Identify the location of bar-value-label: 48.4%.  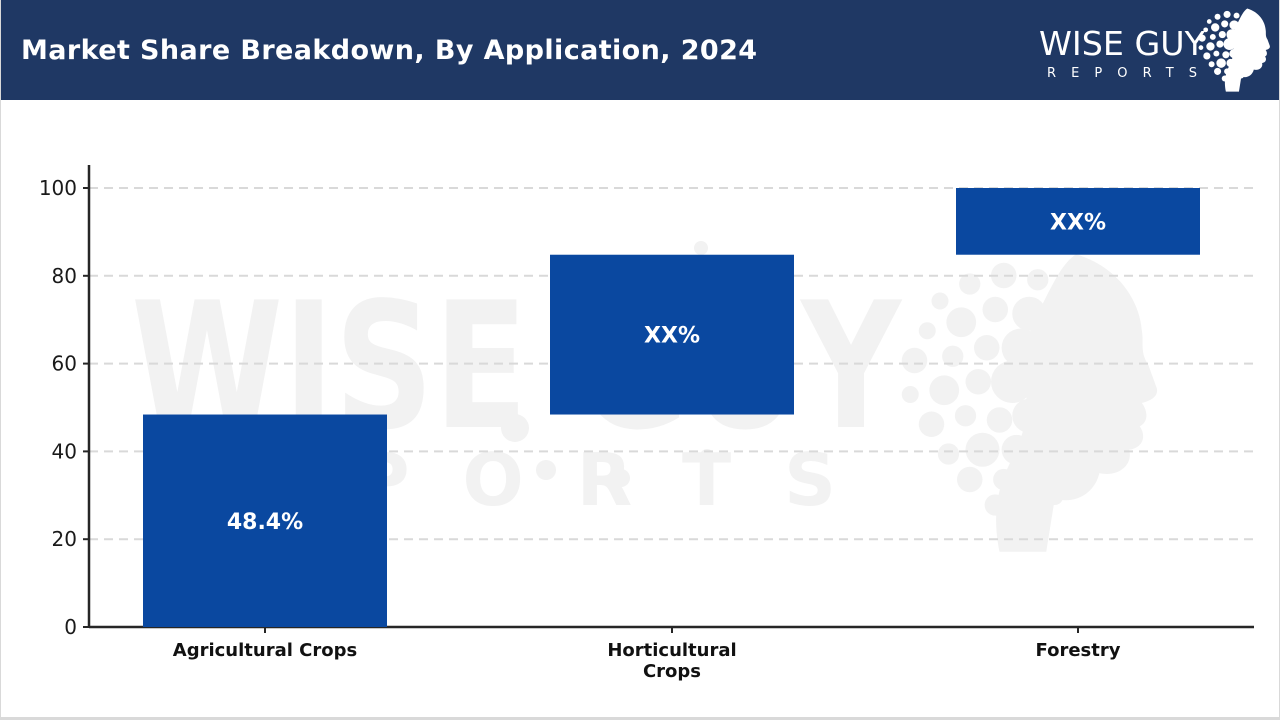
(265, 522).